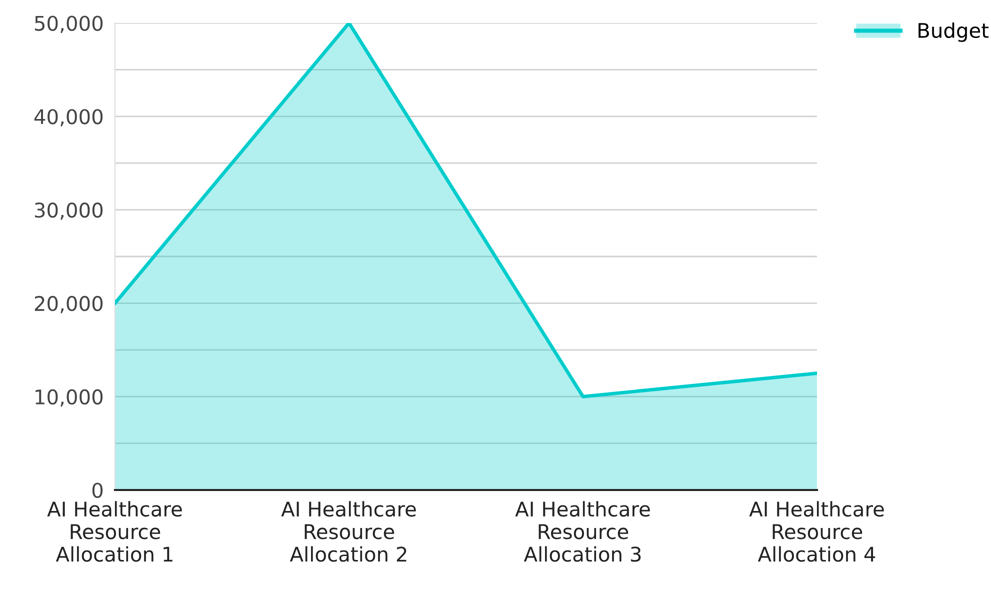 Image resolution: width=991 pixels, height=594 pixels. What do you see at coordinates (816, 531) in the screenshot?
I see `x-tick-label: AI Healthcare Resource Allocation 4` at bounding box center [816, 531].